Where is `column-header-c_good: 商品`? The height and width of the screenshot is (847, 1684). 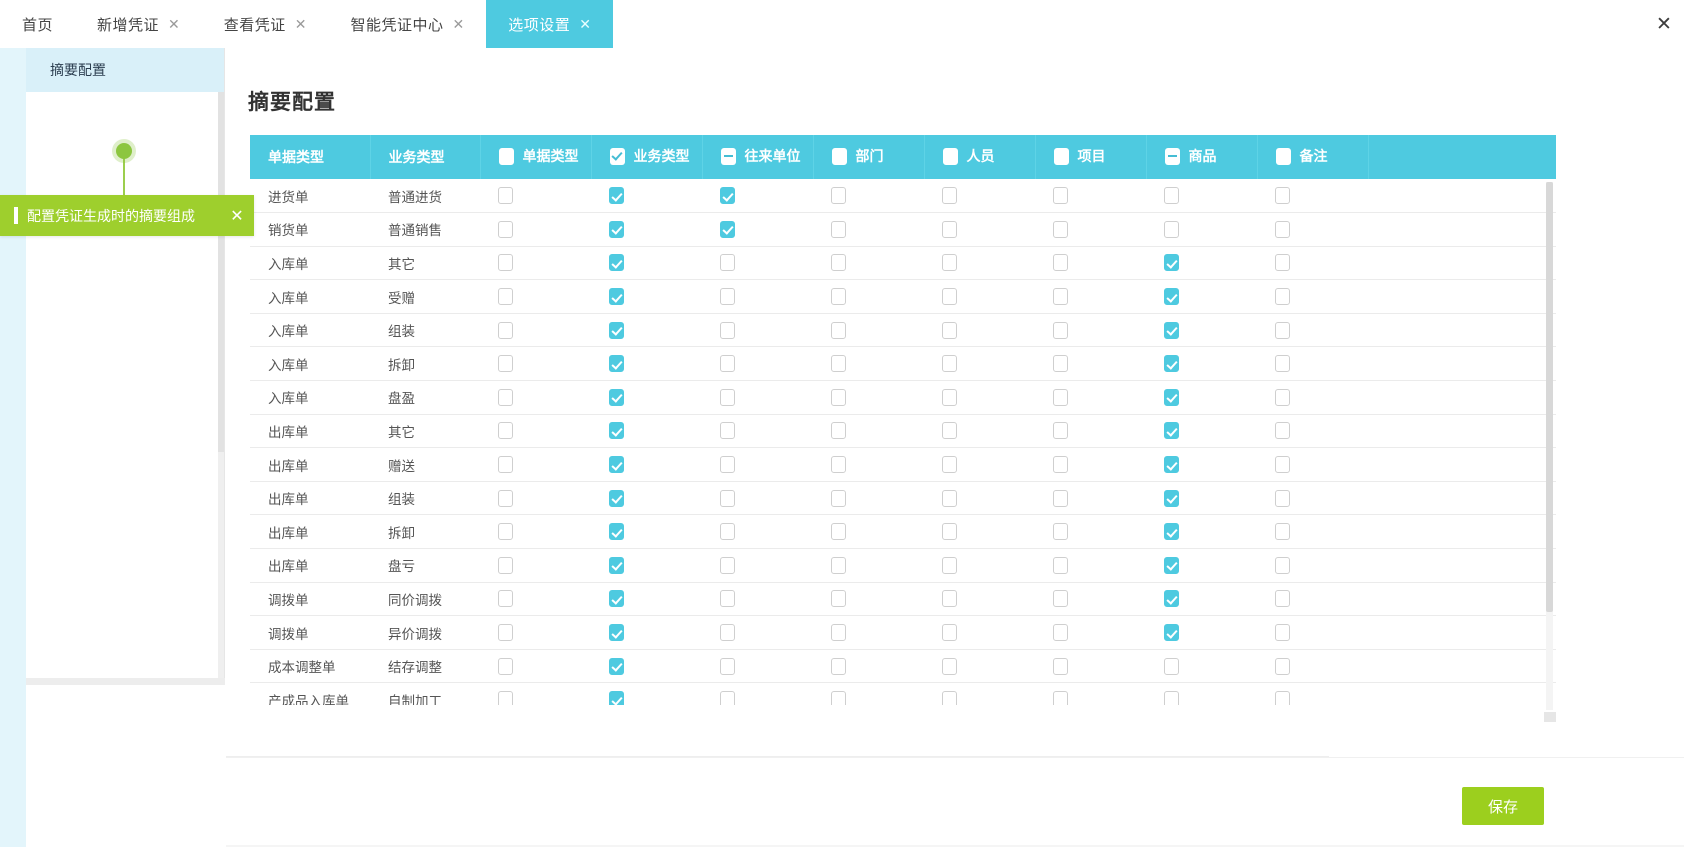 column-header-c_good: 商品 is located at coordinates (1202, 157).